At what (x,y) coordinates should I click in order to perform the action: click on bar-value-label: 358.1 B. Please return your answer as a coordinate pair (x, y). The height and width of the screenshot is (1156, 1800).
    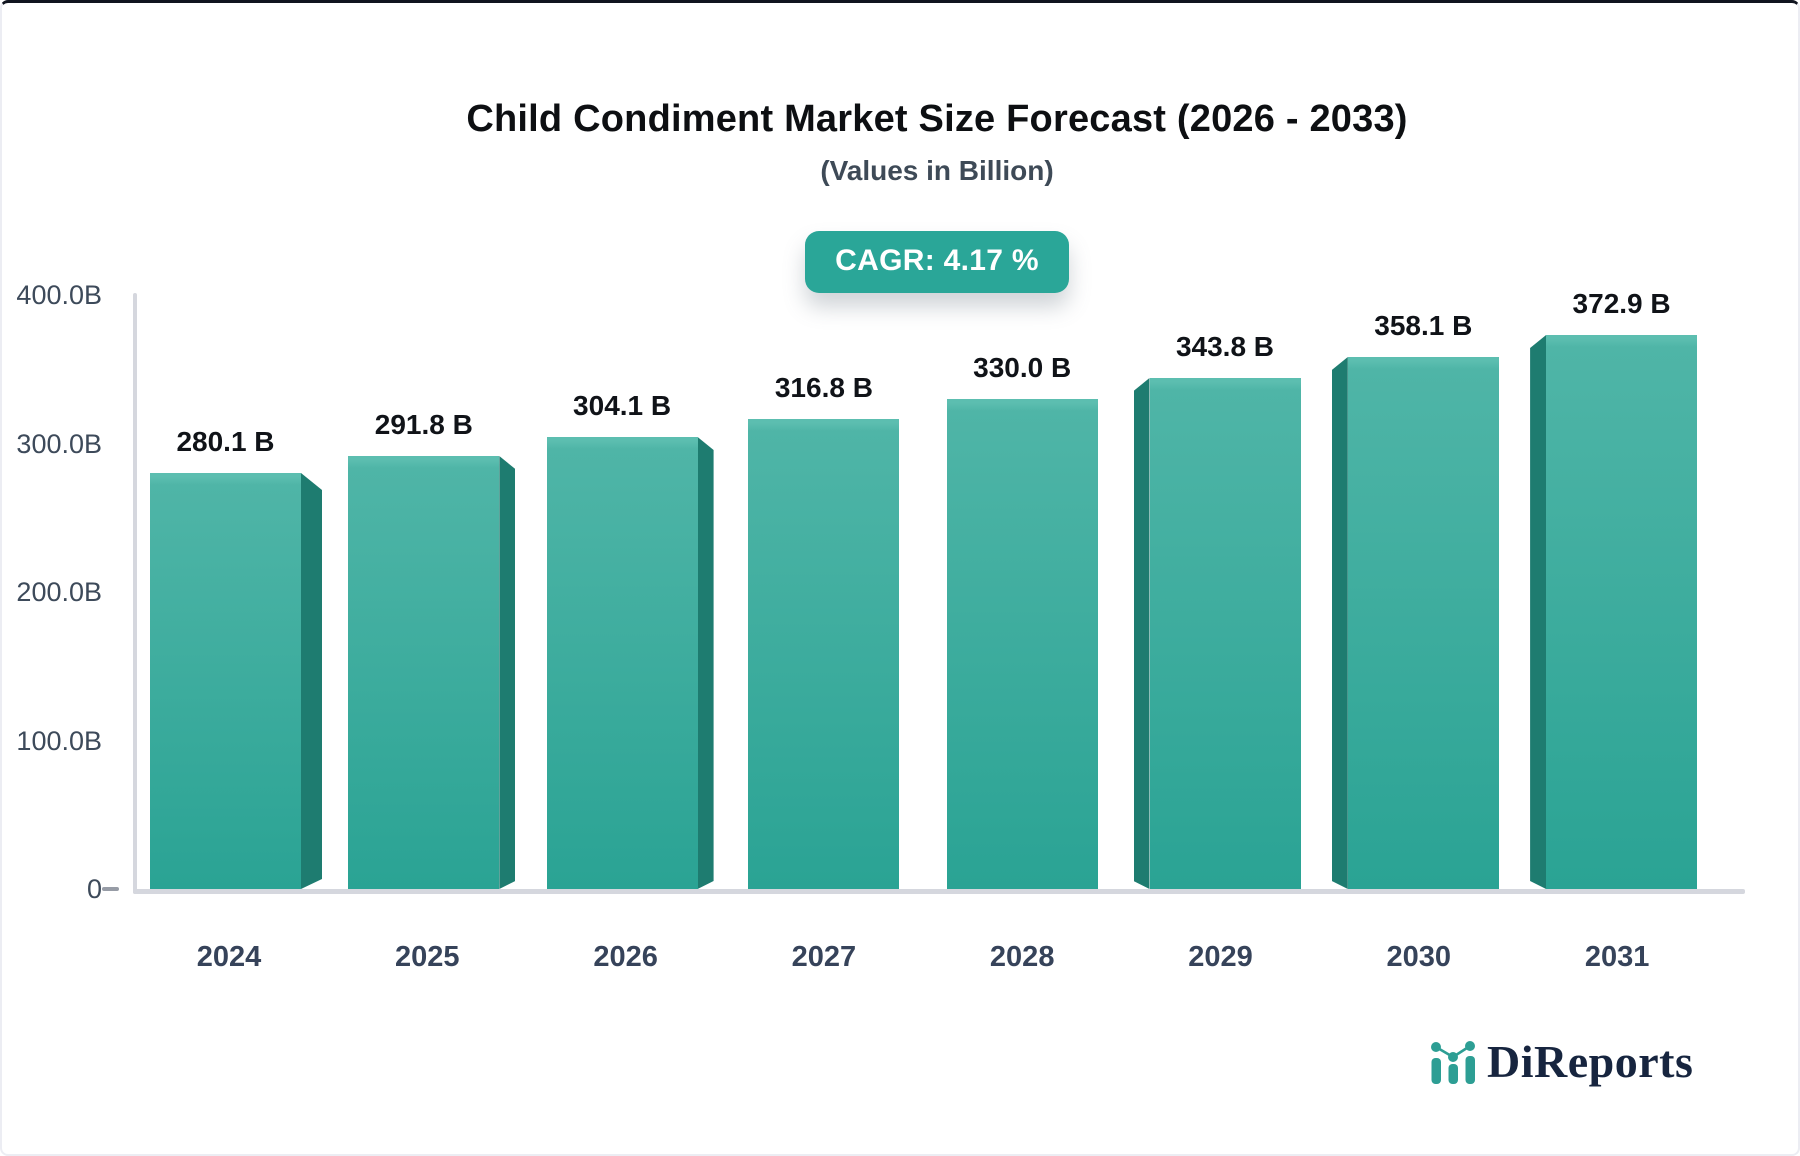
    Looking at the image, I should click on (1423, 325).